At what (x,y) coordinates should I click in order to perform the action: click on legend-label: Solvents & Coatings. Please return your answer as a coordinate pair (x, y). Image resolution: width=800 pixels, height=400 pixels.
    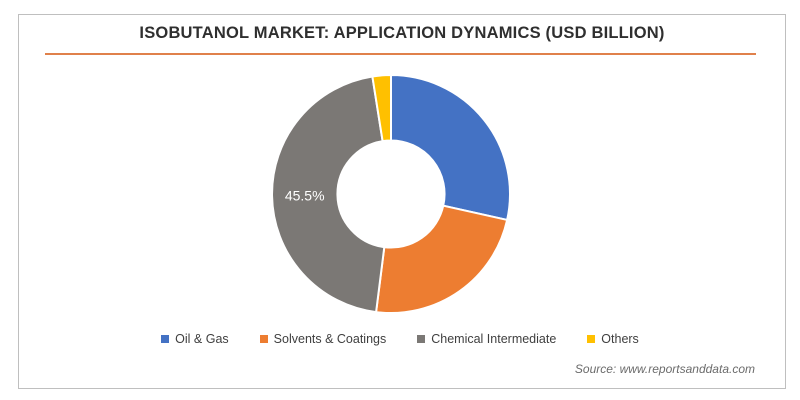
    Looking at the image, I should click on (330, 339).